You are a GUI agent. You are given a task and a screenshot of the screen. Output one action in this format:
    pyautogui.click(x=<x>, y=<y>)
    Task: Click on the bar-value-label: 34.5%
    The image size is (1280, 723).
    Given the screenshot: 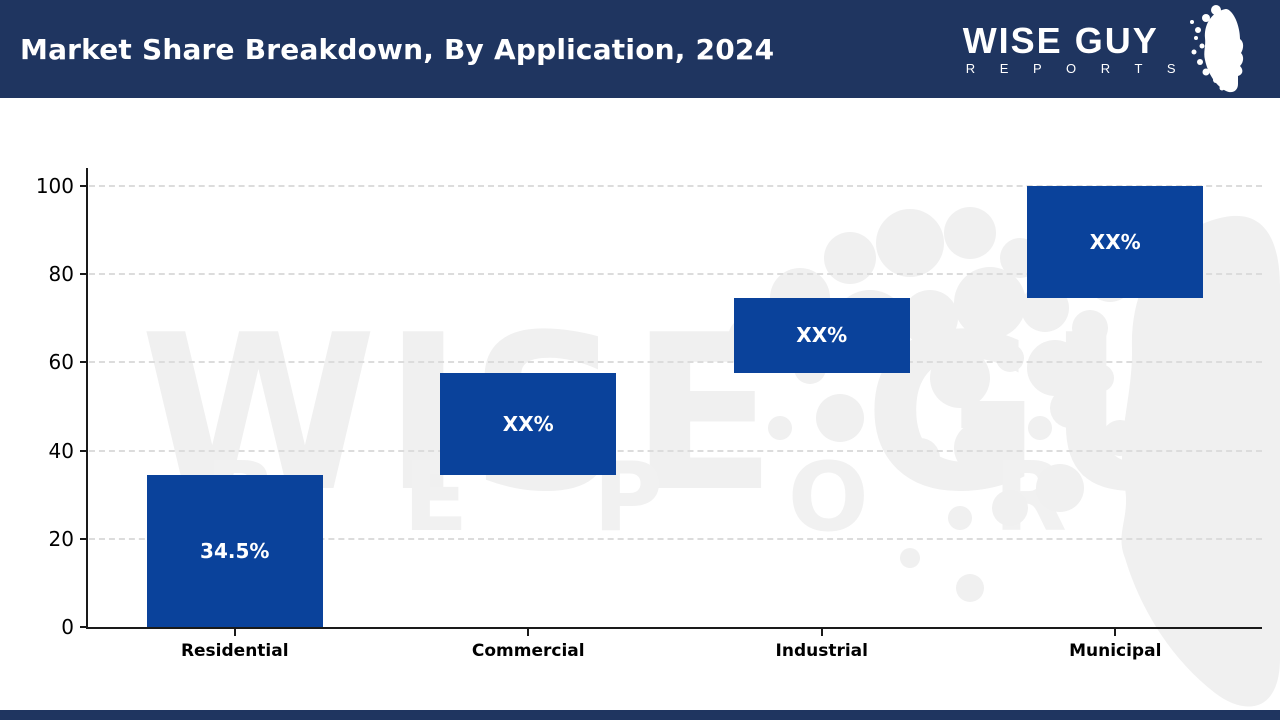 What is the action you would take?
    pyautogui.click(x=235, y=550)
    